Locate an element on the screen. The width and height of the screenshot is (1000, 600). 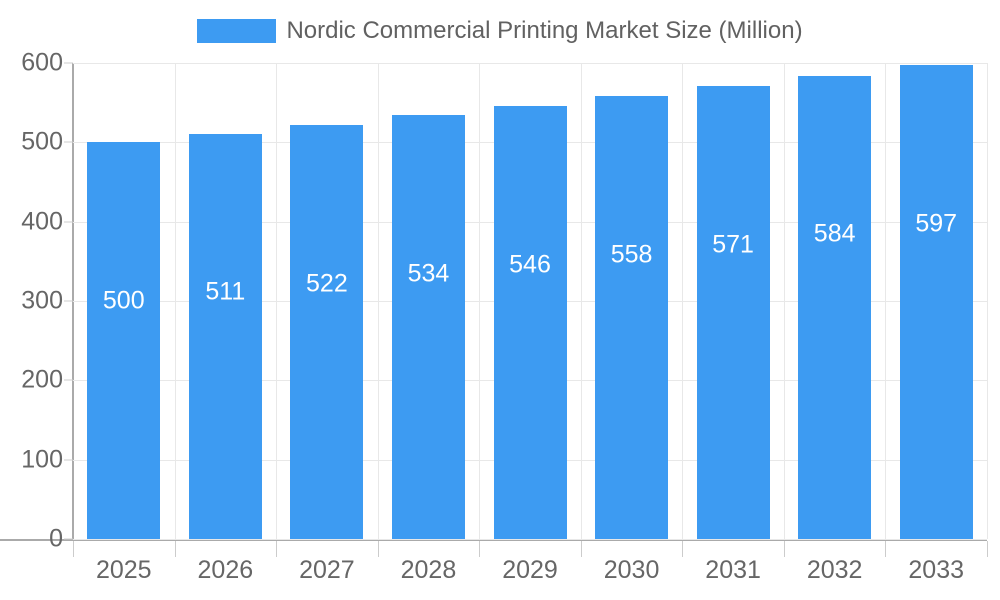
x-axis-tick-label: 2032 is located at coordinates (834, 570).